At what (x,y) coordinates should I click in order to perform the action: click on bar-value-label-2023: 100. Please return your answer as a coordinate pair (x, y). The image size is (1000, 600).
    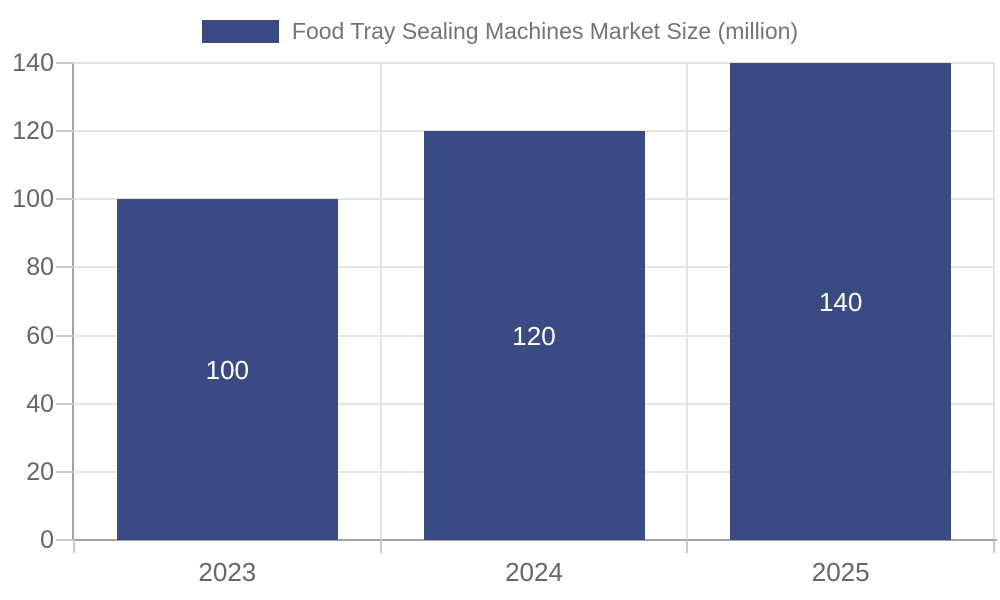
    Looking at the image, I should click on (227, 369).